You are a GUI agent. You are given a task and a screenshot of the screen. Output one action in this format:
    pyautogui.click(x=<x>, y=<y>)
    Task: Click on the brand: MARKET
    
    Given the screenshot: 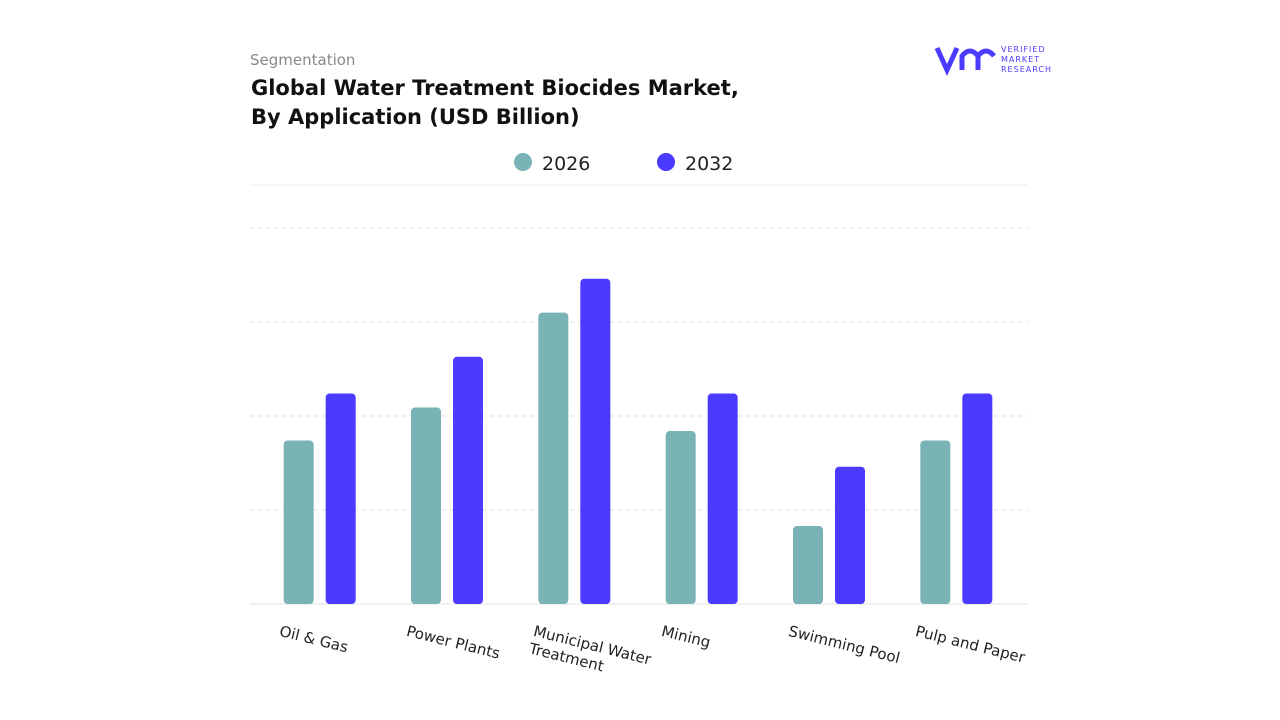 What is the action you would take?
    pyautogui.click(x=1020, y=59)
    